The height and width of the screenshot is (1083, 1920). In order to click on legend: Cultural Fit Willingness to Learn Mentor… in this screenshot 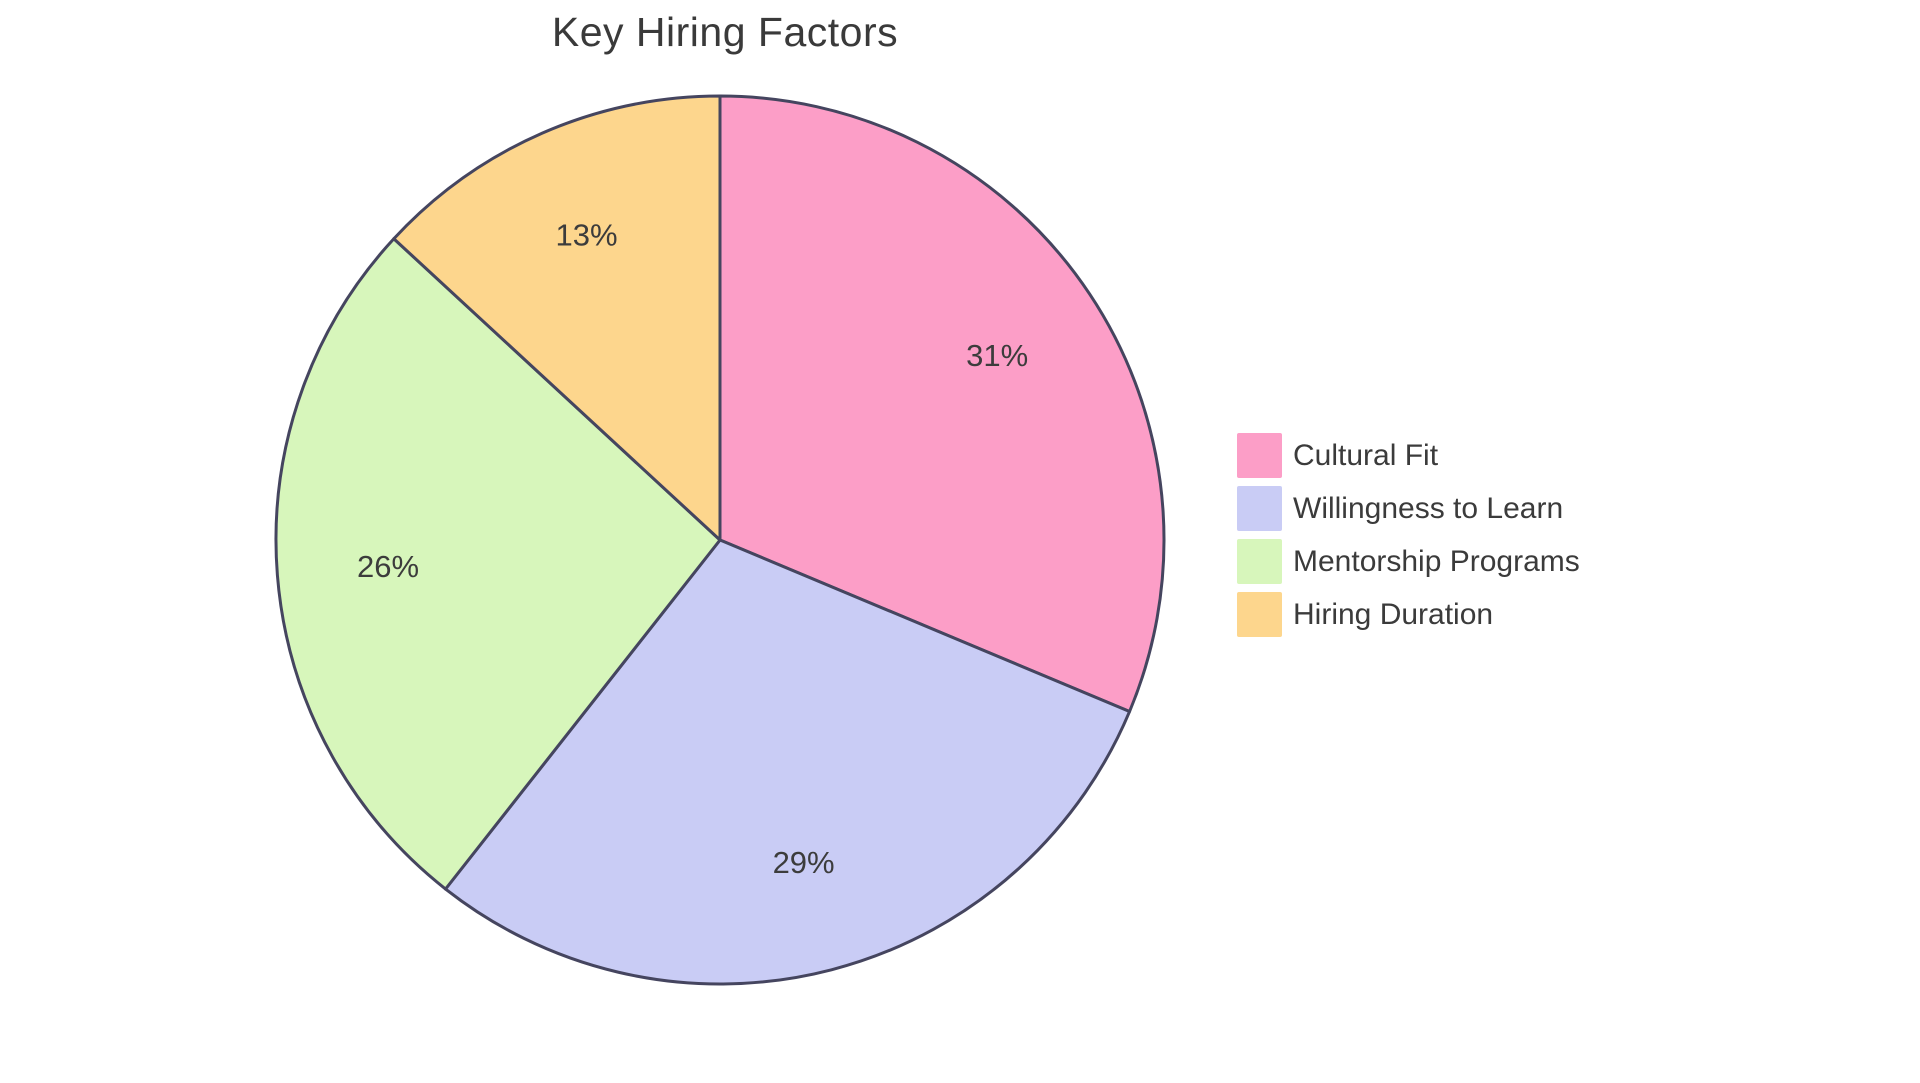, I will do `click(1408, 535)`.